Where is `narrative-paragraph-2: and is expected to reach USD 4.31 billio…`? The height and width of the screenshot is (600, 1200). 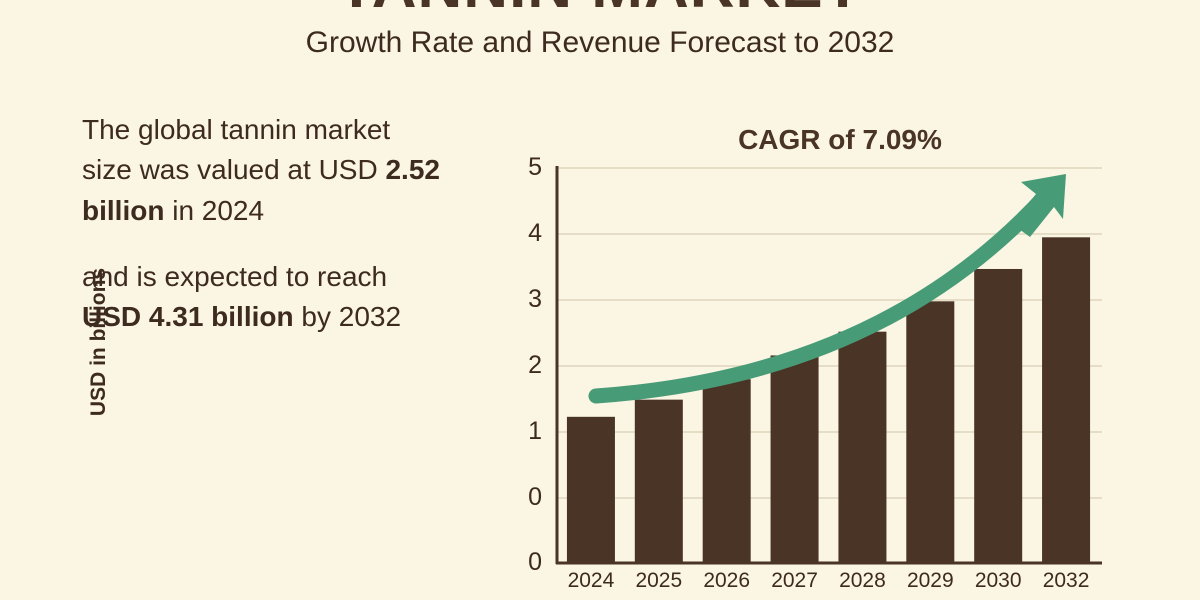
narrative-paragraph-2: and is expected to reach USD 4.31 billio… is located at coordinates (262, 297).